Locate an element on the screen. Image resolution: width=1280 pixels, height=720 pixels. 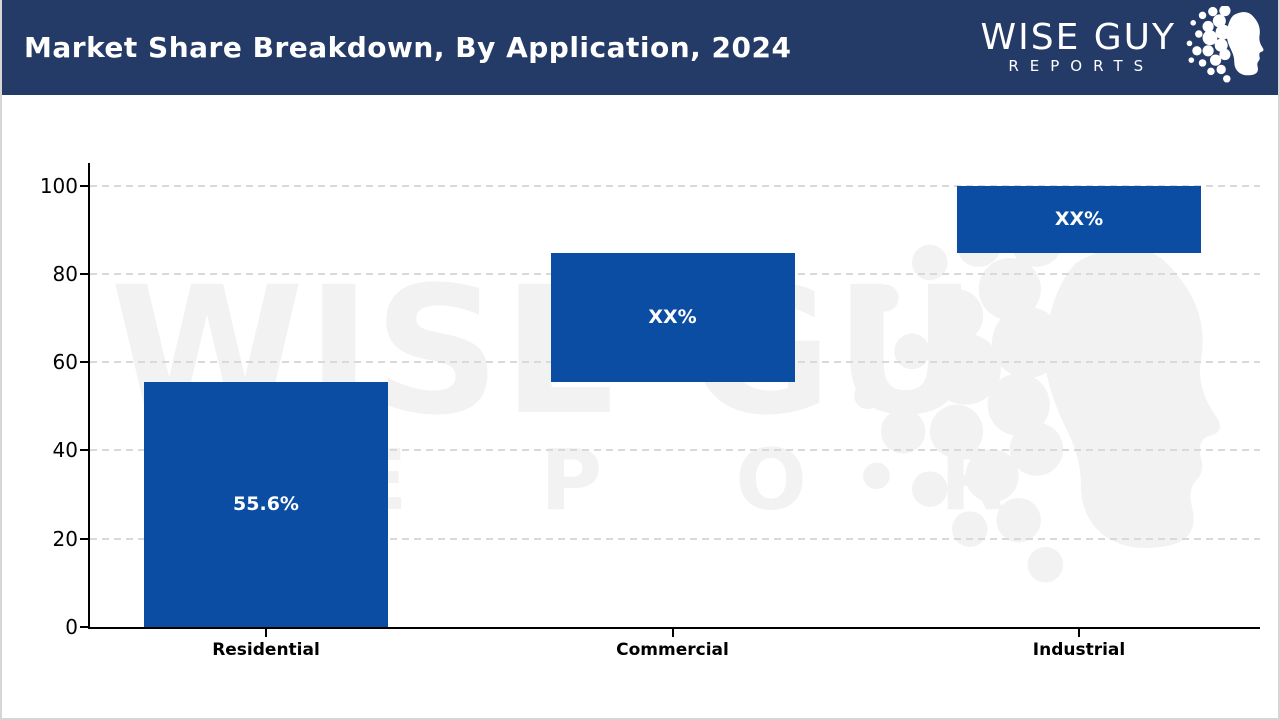
y-tick-label: 80 is located at coordinates (65, 273).